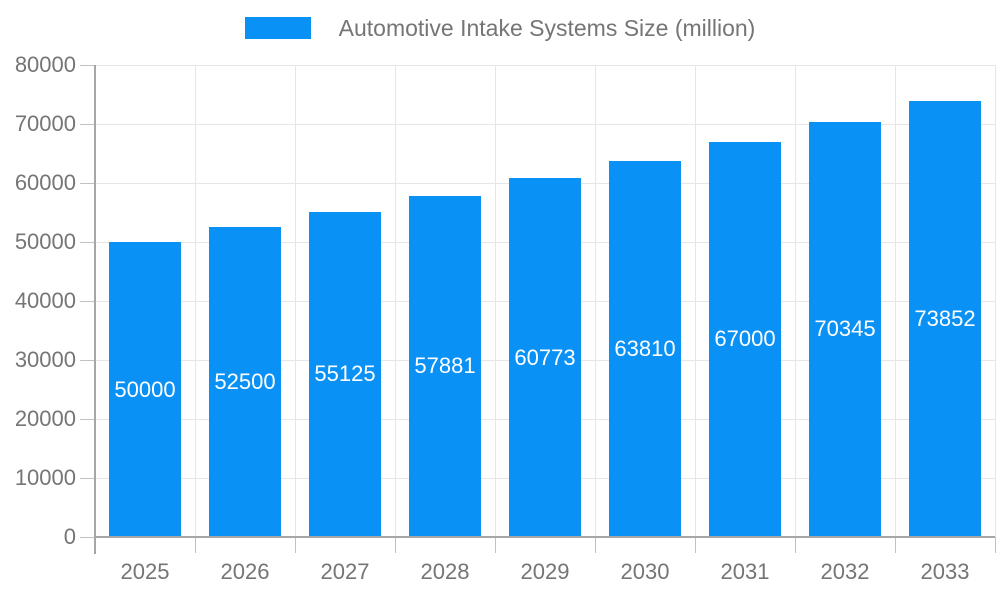 This screenshot has height=600, width=1000. Describe the element at coordinates (645, 571) in the screenshot. I see `x-axis-tick-label: 2030` at that location.